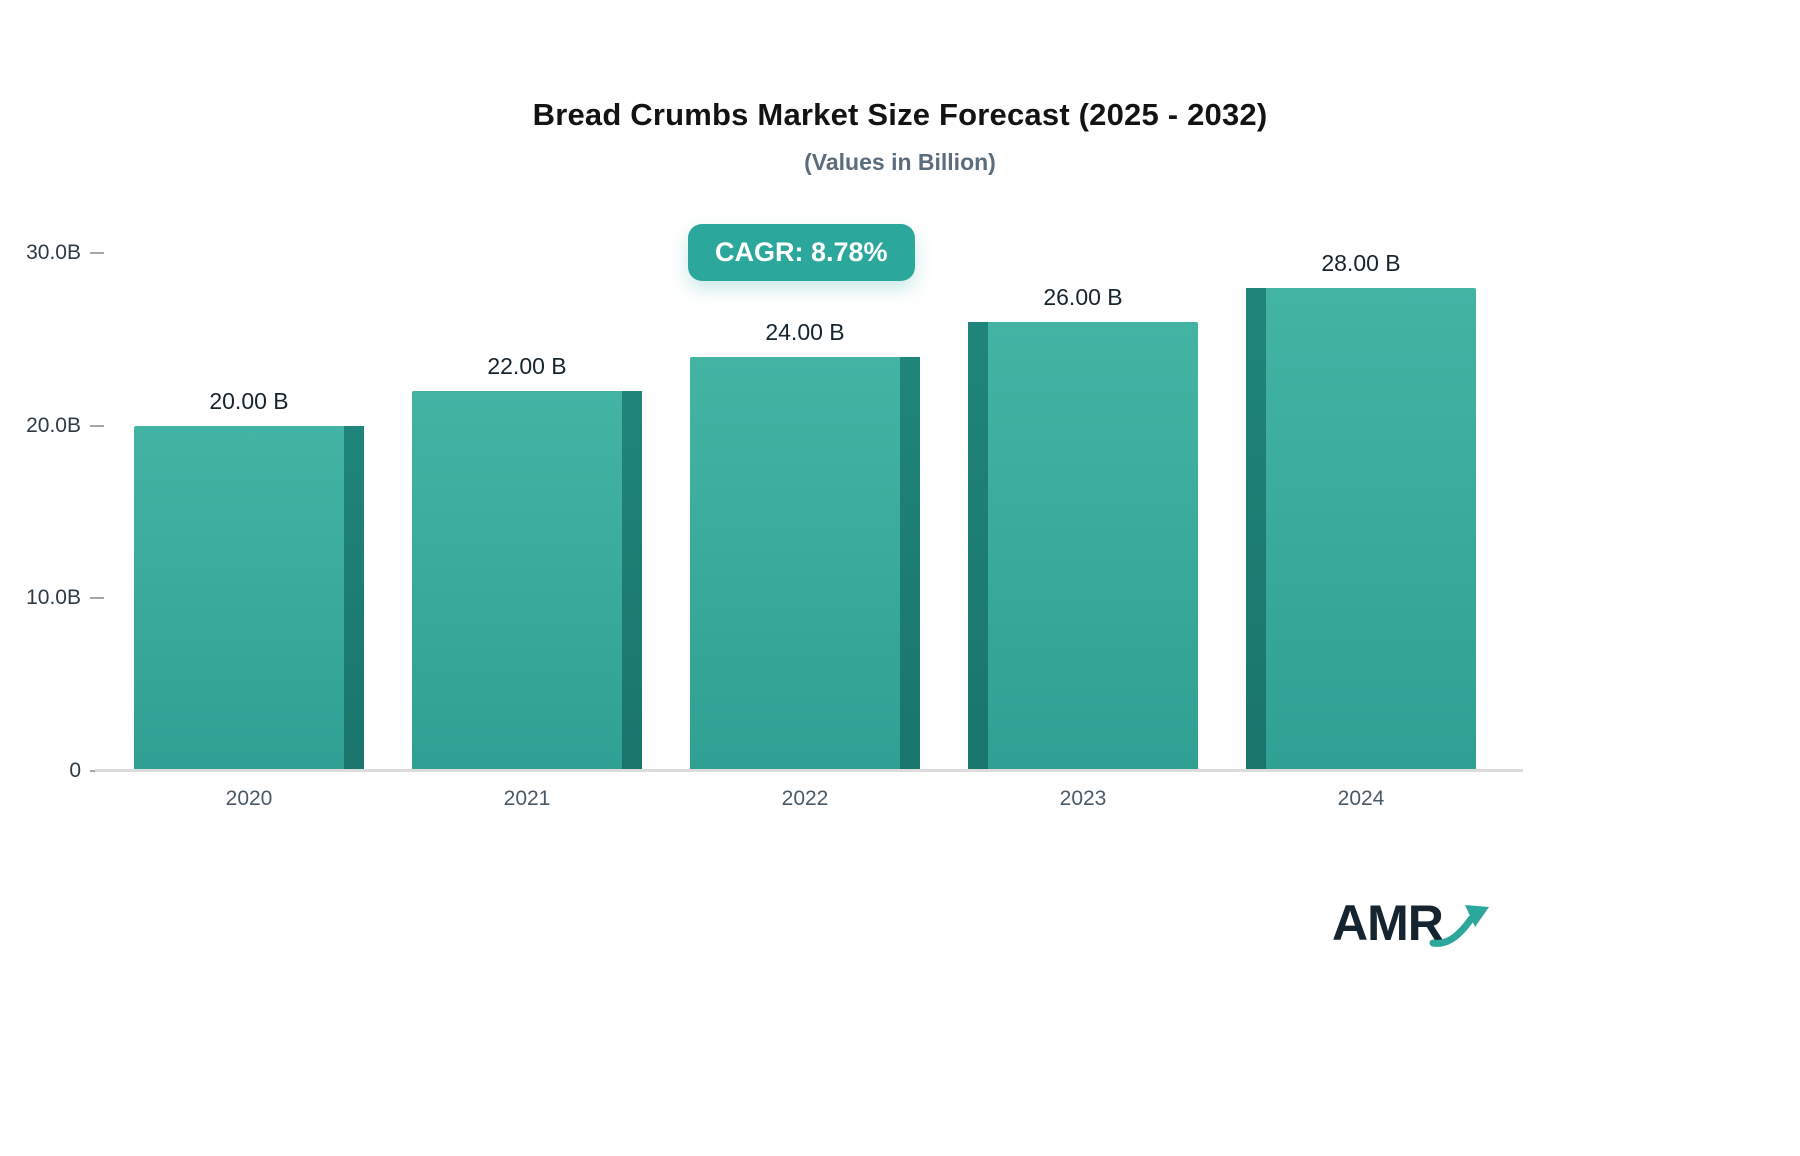 This screenshot has width=1800, height=1156. I want to click on y-tick-label: 10.0B, so click(53, 598).